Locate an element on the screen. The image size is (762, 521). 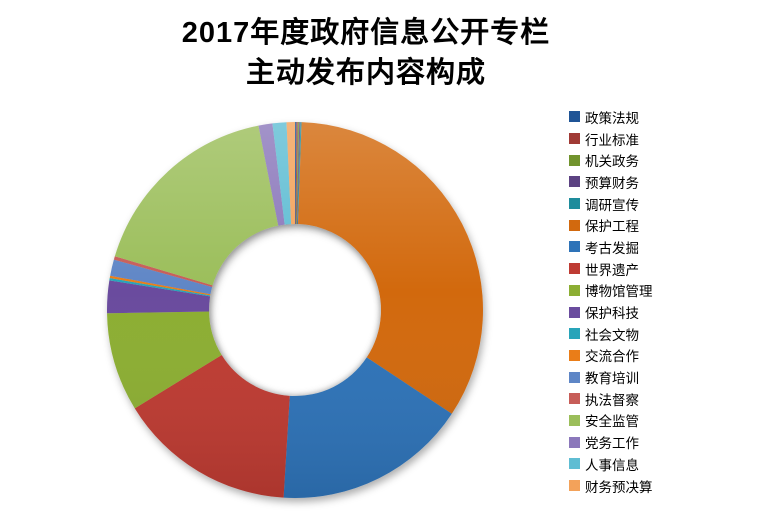
legend-label: 人事信息 is located at coordinates (612, 465).